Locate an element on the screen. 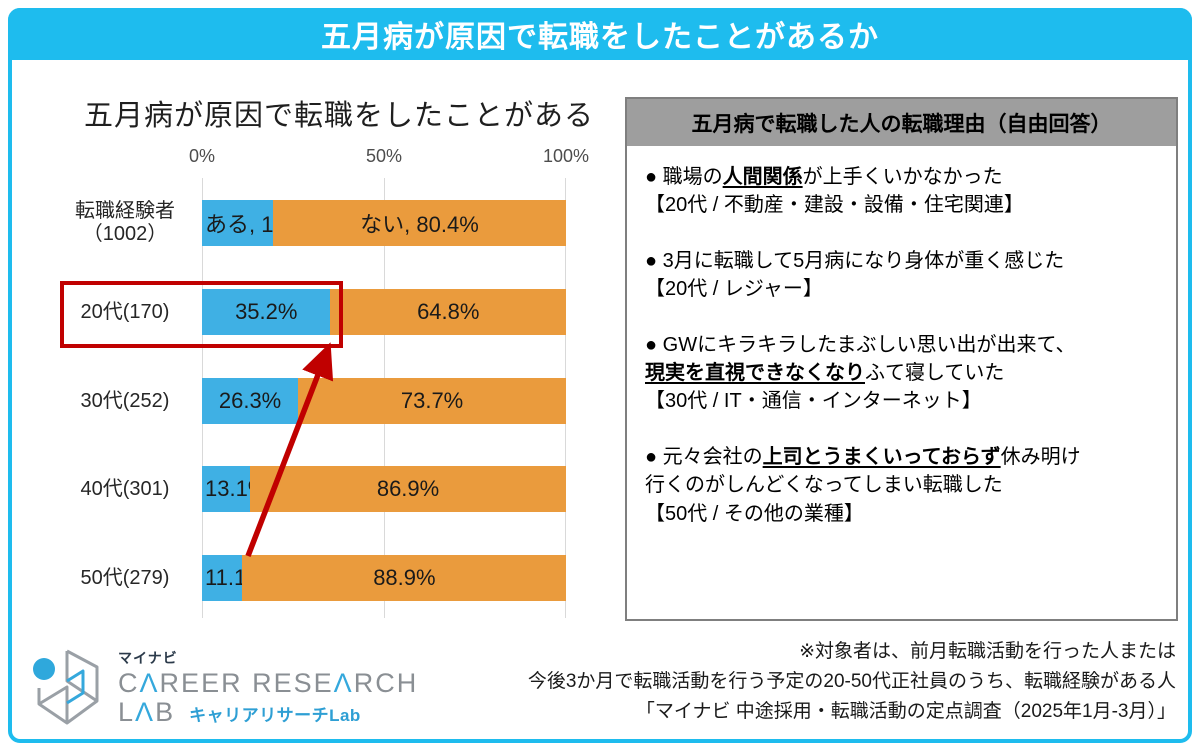  bar-label: ない, 80.4% is located at coordinates (419, 224).